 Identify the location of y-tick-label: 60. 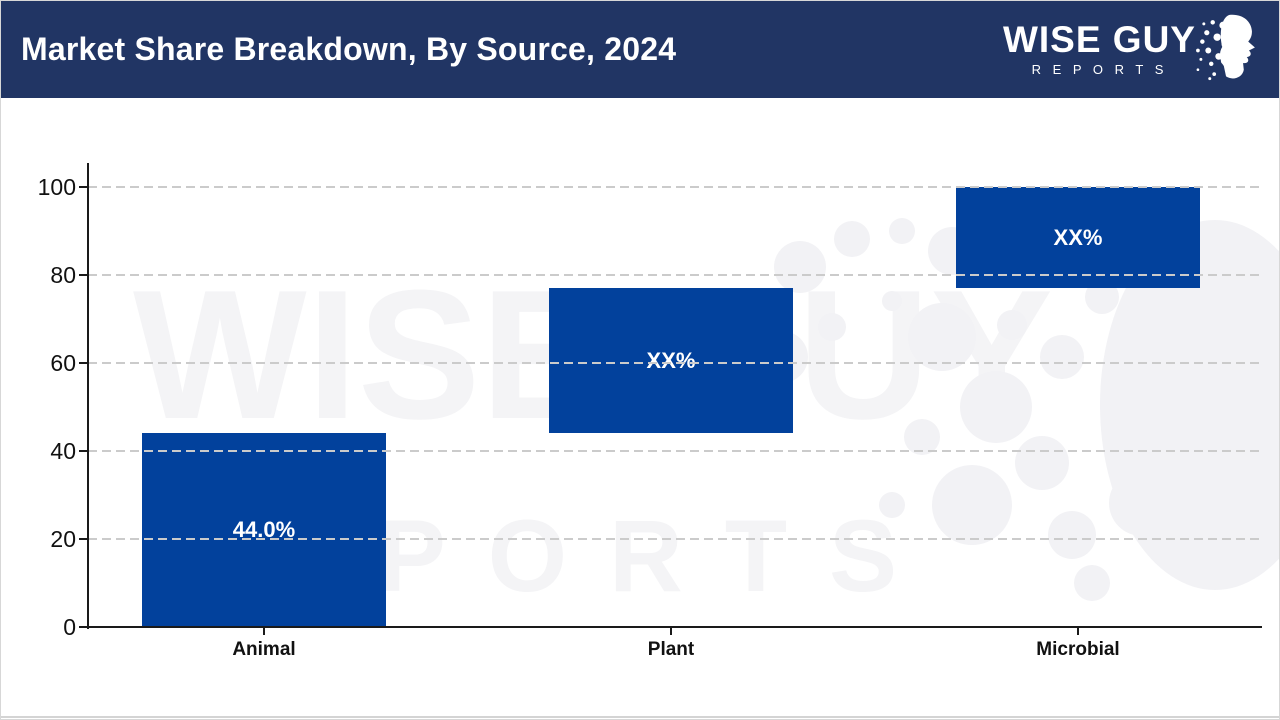
(63, 363).